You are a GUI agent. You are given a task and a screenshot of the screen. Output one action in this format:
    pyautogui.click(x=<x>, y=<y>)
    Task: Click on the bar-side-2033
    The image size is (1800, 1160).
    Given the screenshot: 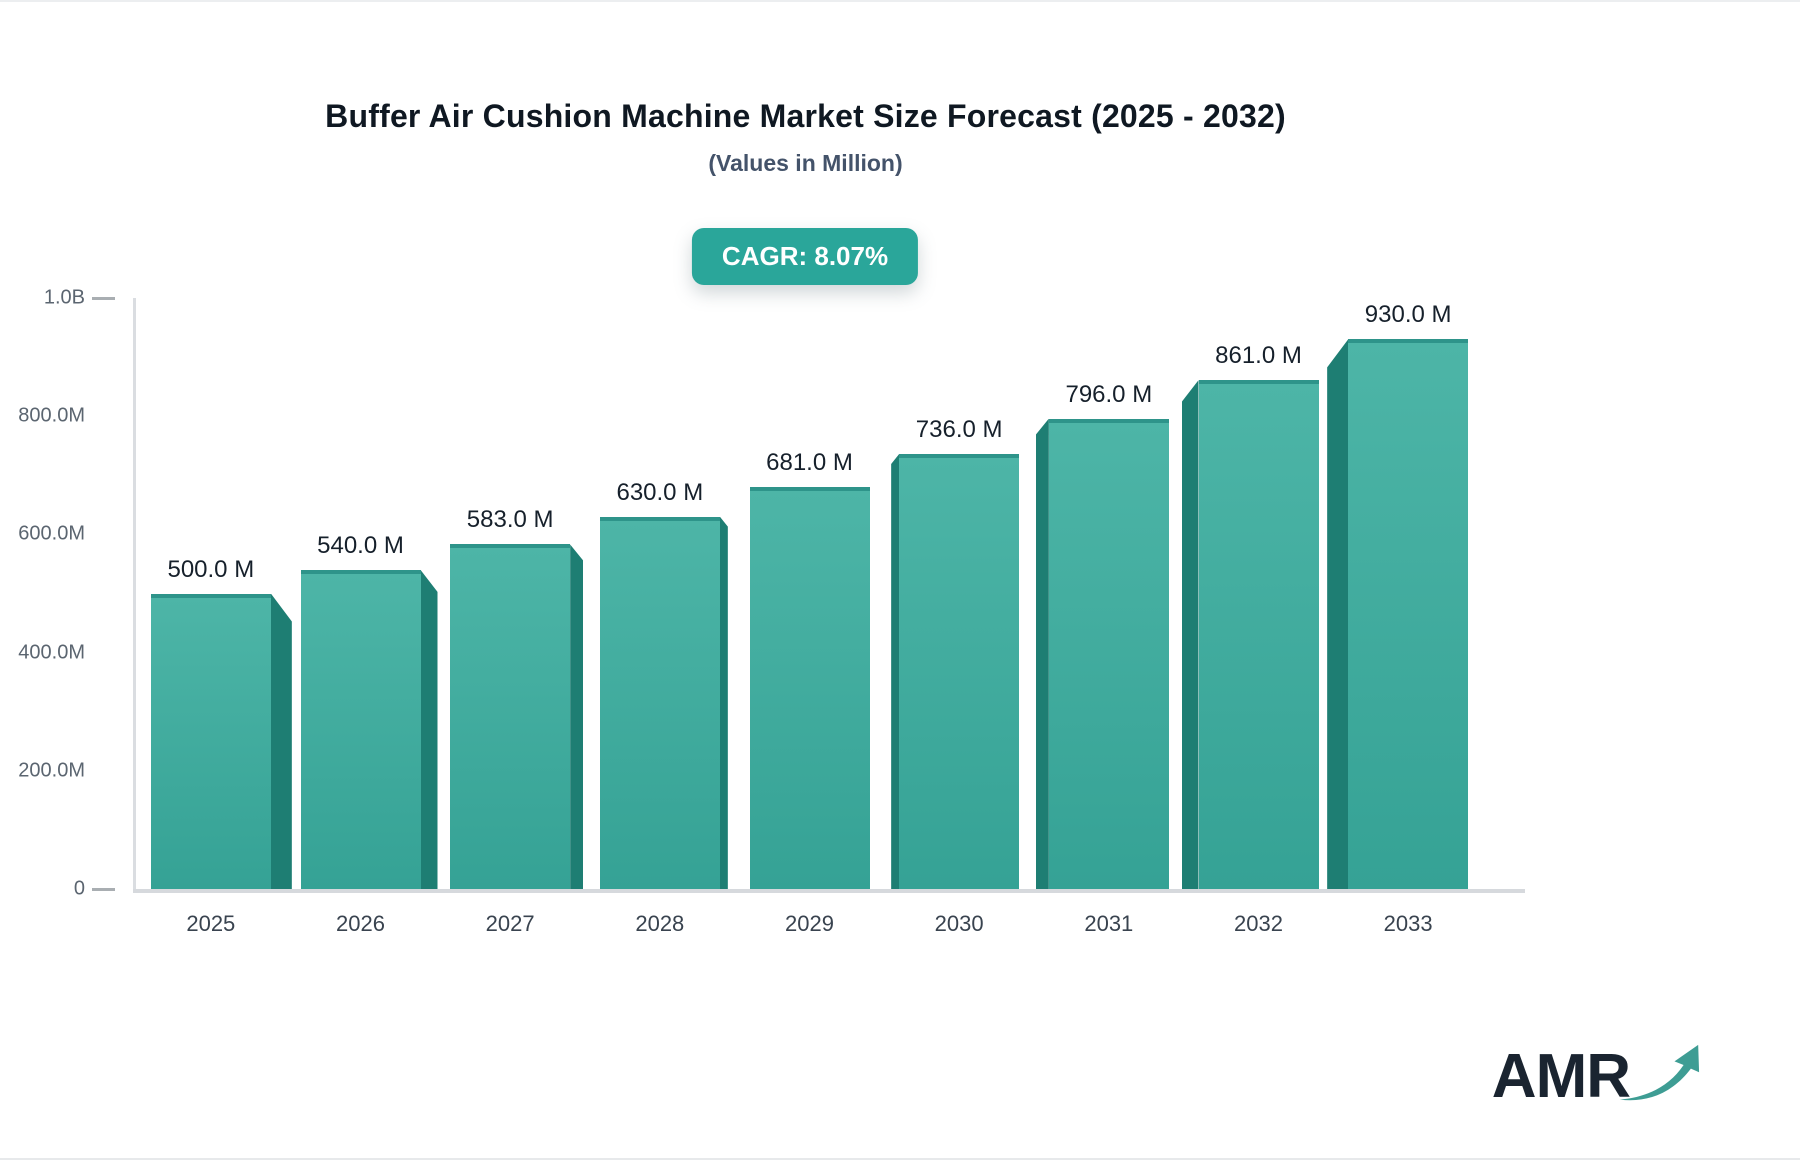 What is the action you would take?
    pyautogui.click(x=1338, y=614)
    